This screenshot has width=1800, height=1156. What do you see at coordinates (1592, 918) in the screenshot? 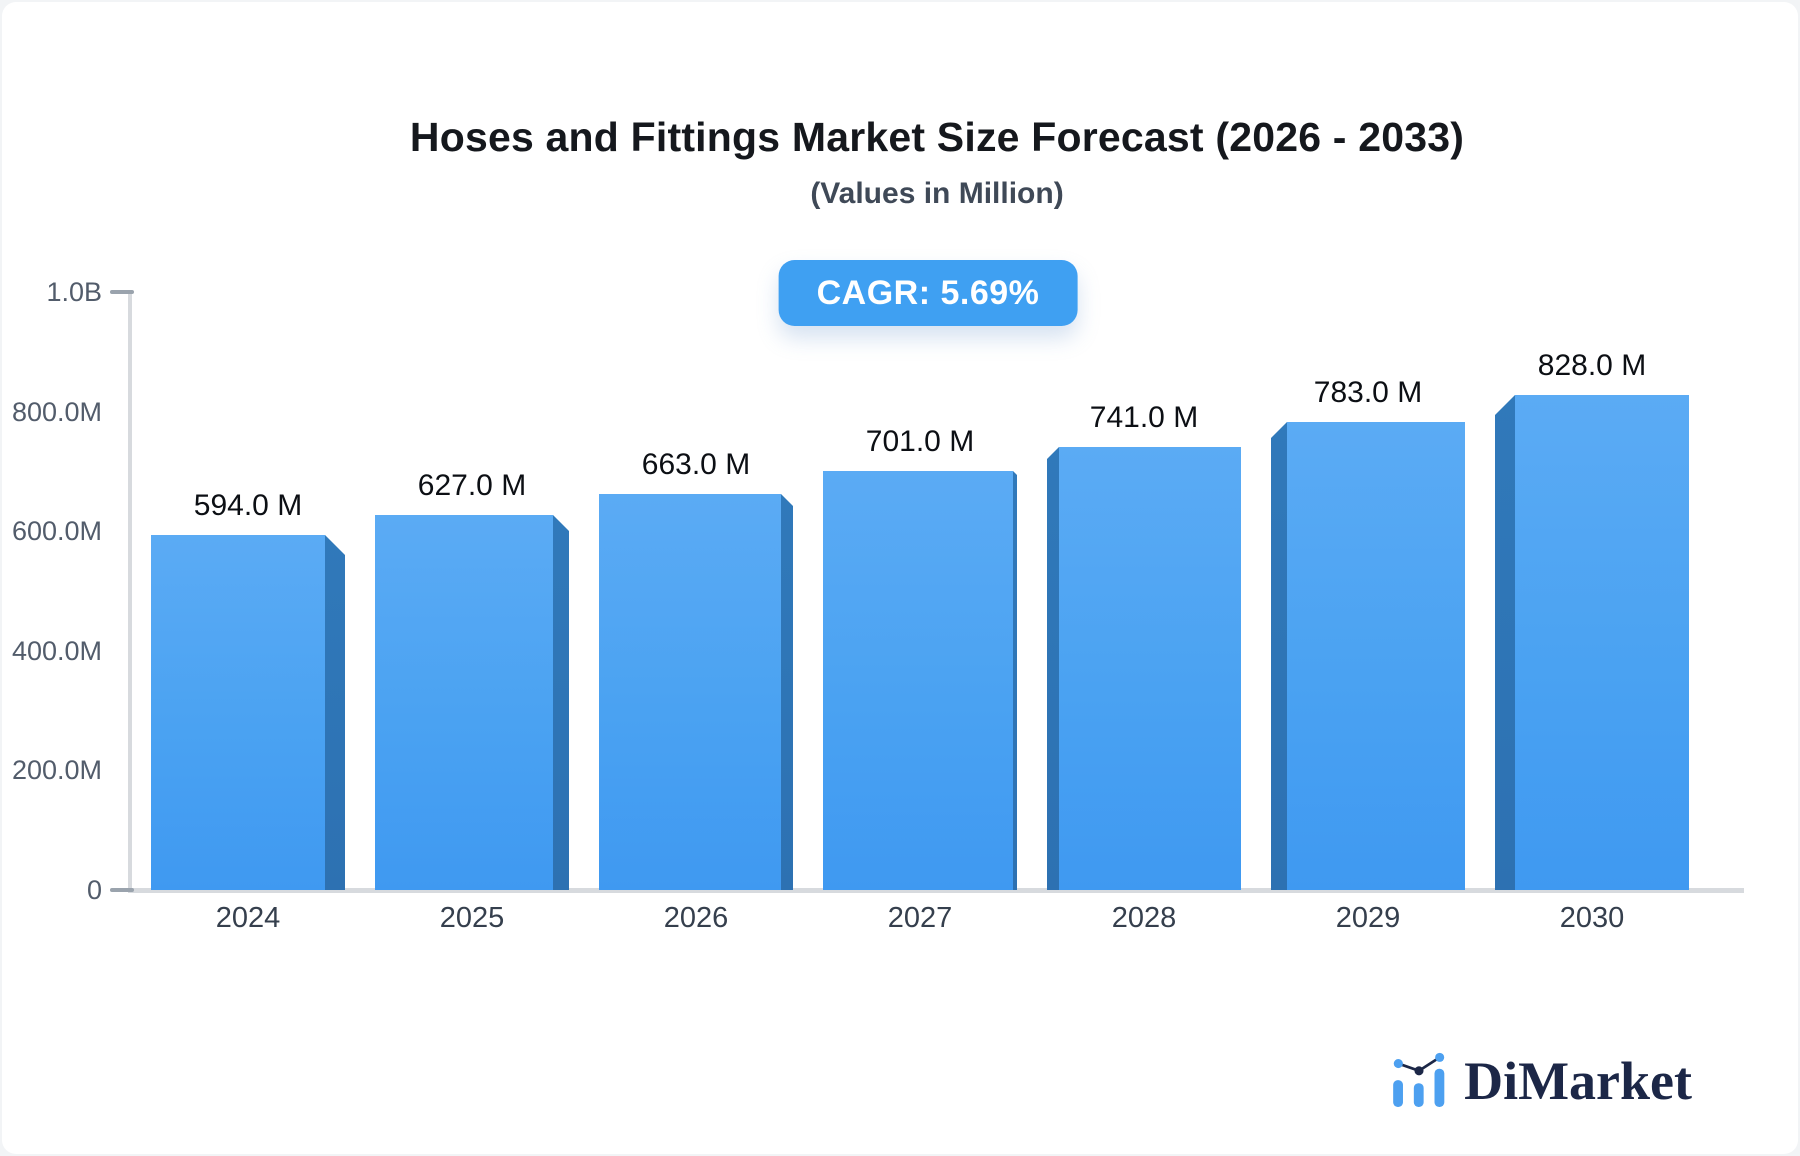
I see `x-axis-label: 2030` at bounding box center [1592, 918].